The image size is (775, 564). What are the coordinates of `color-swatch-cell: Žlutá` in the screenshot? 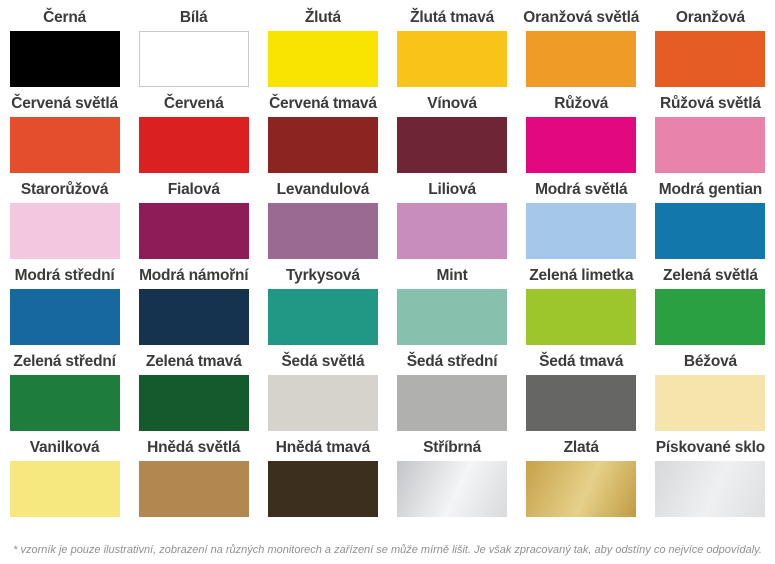 It's located at (322, 48).